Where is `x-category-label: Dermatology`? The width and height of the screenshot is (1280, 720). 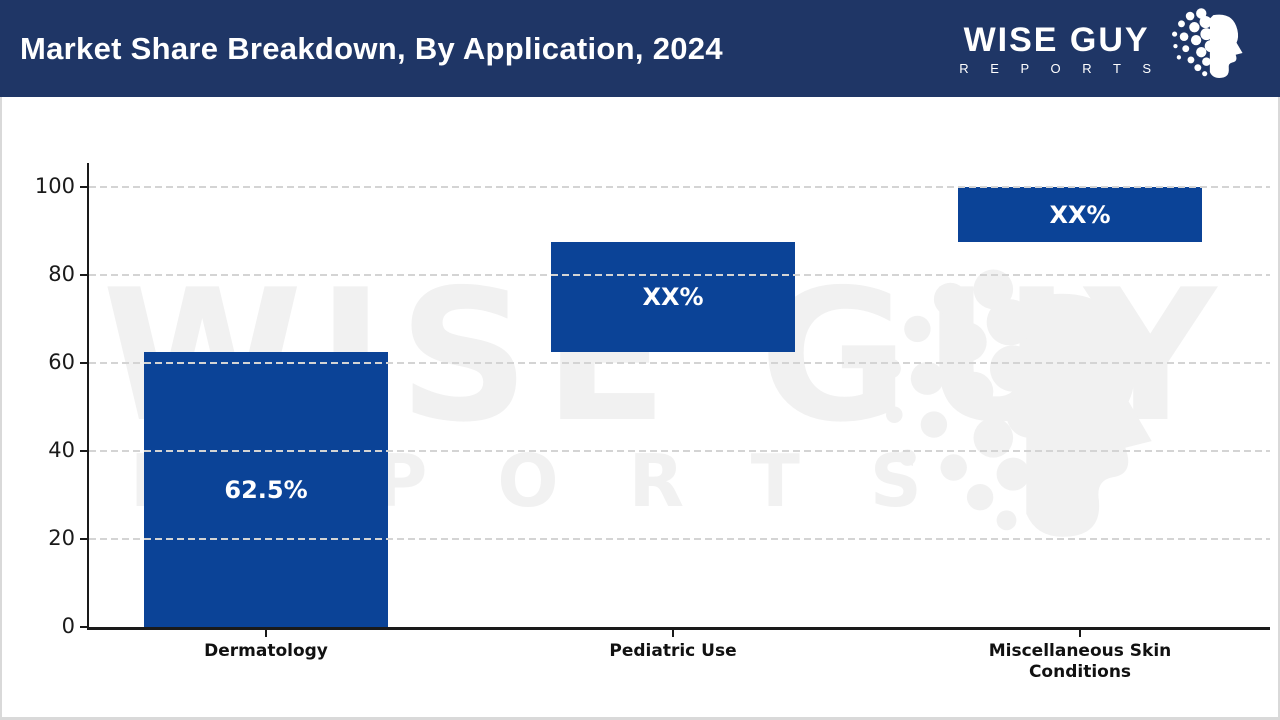 x-category-label: Dermatology is located at coordinates (266, 651).